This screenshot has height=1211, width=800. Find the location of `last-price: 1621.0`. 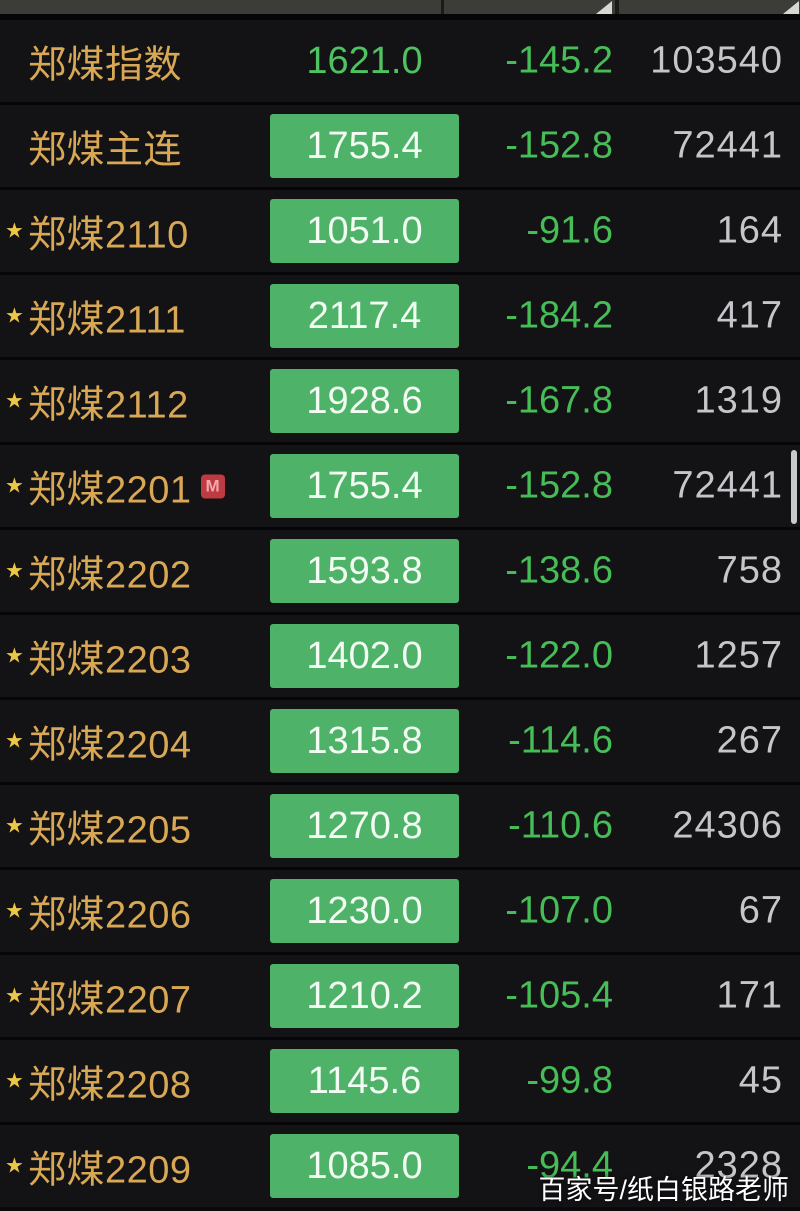

last-price: 1621.0 is located at coordinates (364, 60).